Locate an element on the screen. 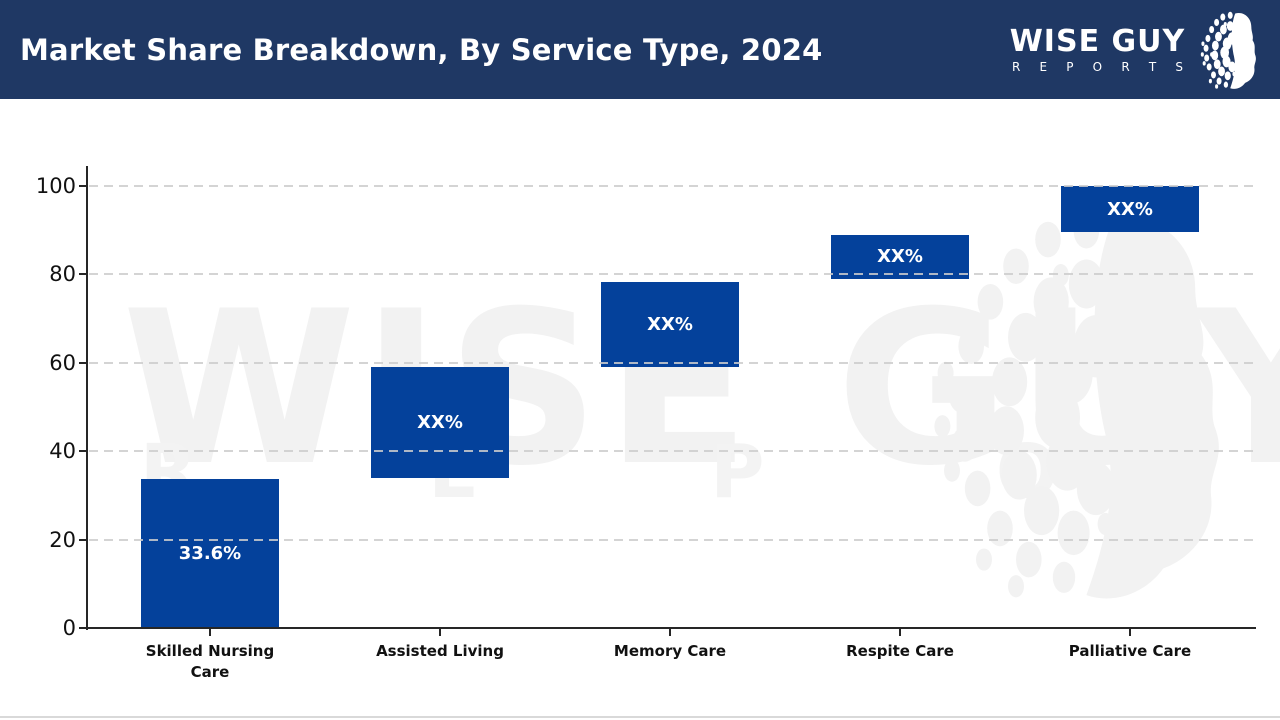 The width and height of the screenshot is (1280, 720). brand-logo-text: WISE GUY R E P O R T S is located at coordinates (1097, 48).